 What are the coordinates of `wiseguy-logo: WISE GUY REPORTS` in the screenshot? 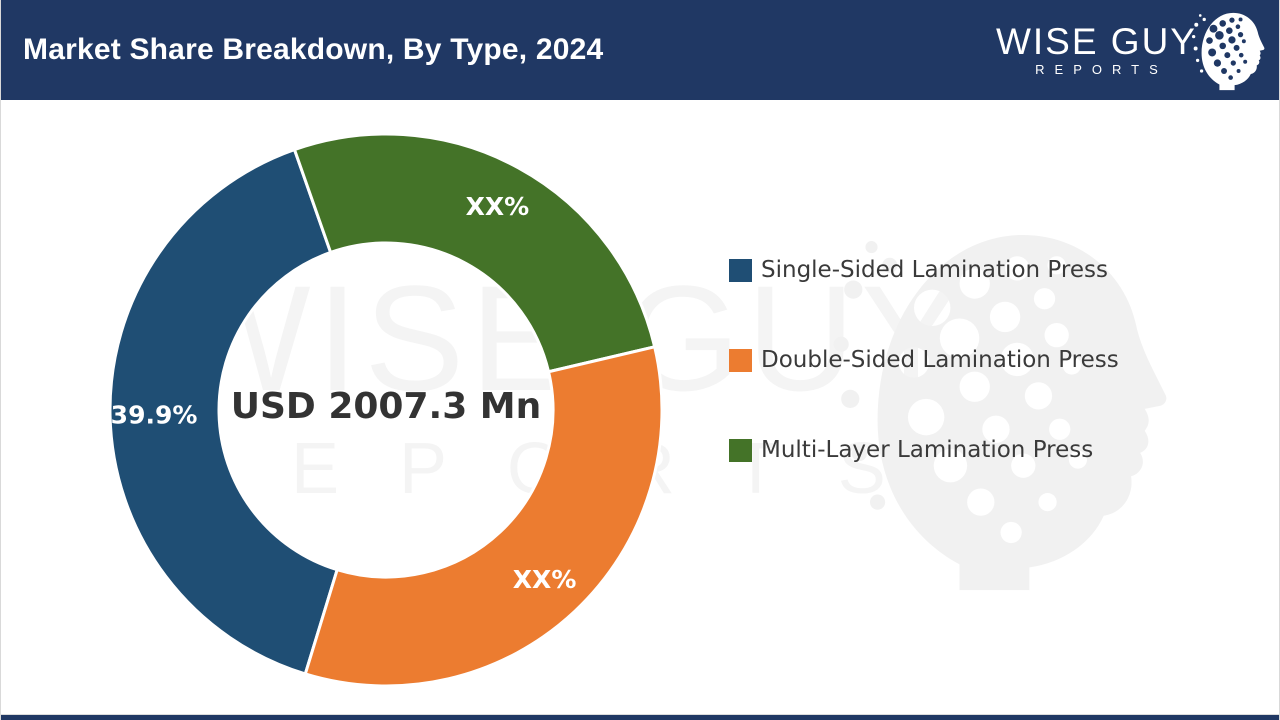 It's located at (1130, 50).